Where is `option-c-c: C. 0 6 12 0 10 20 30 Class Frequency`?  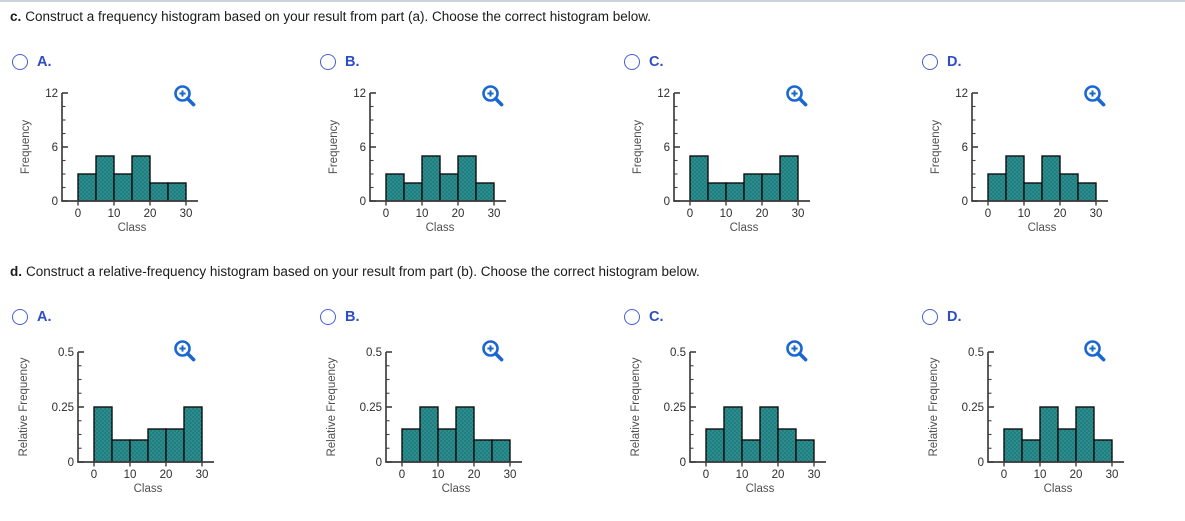
option-c-c: C. 0 6 12 0 10 20 30 Class Frequency is located at coordinates (769, 144).